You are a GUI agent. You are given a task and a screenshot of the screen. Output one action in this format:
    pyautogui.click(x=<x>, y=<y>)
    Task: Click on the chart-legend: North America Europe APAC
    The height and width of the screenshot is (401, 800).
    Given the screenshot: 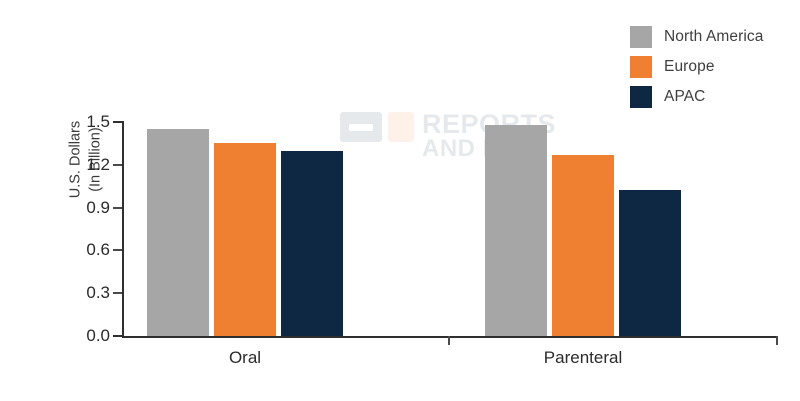 What is the action you would take?
    pyautogui.click(x=715, y=67)
    